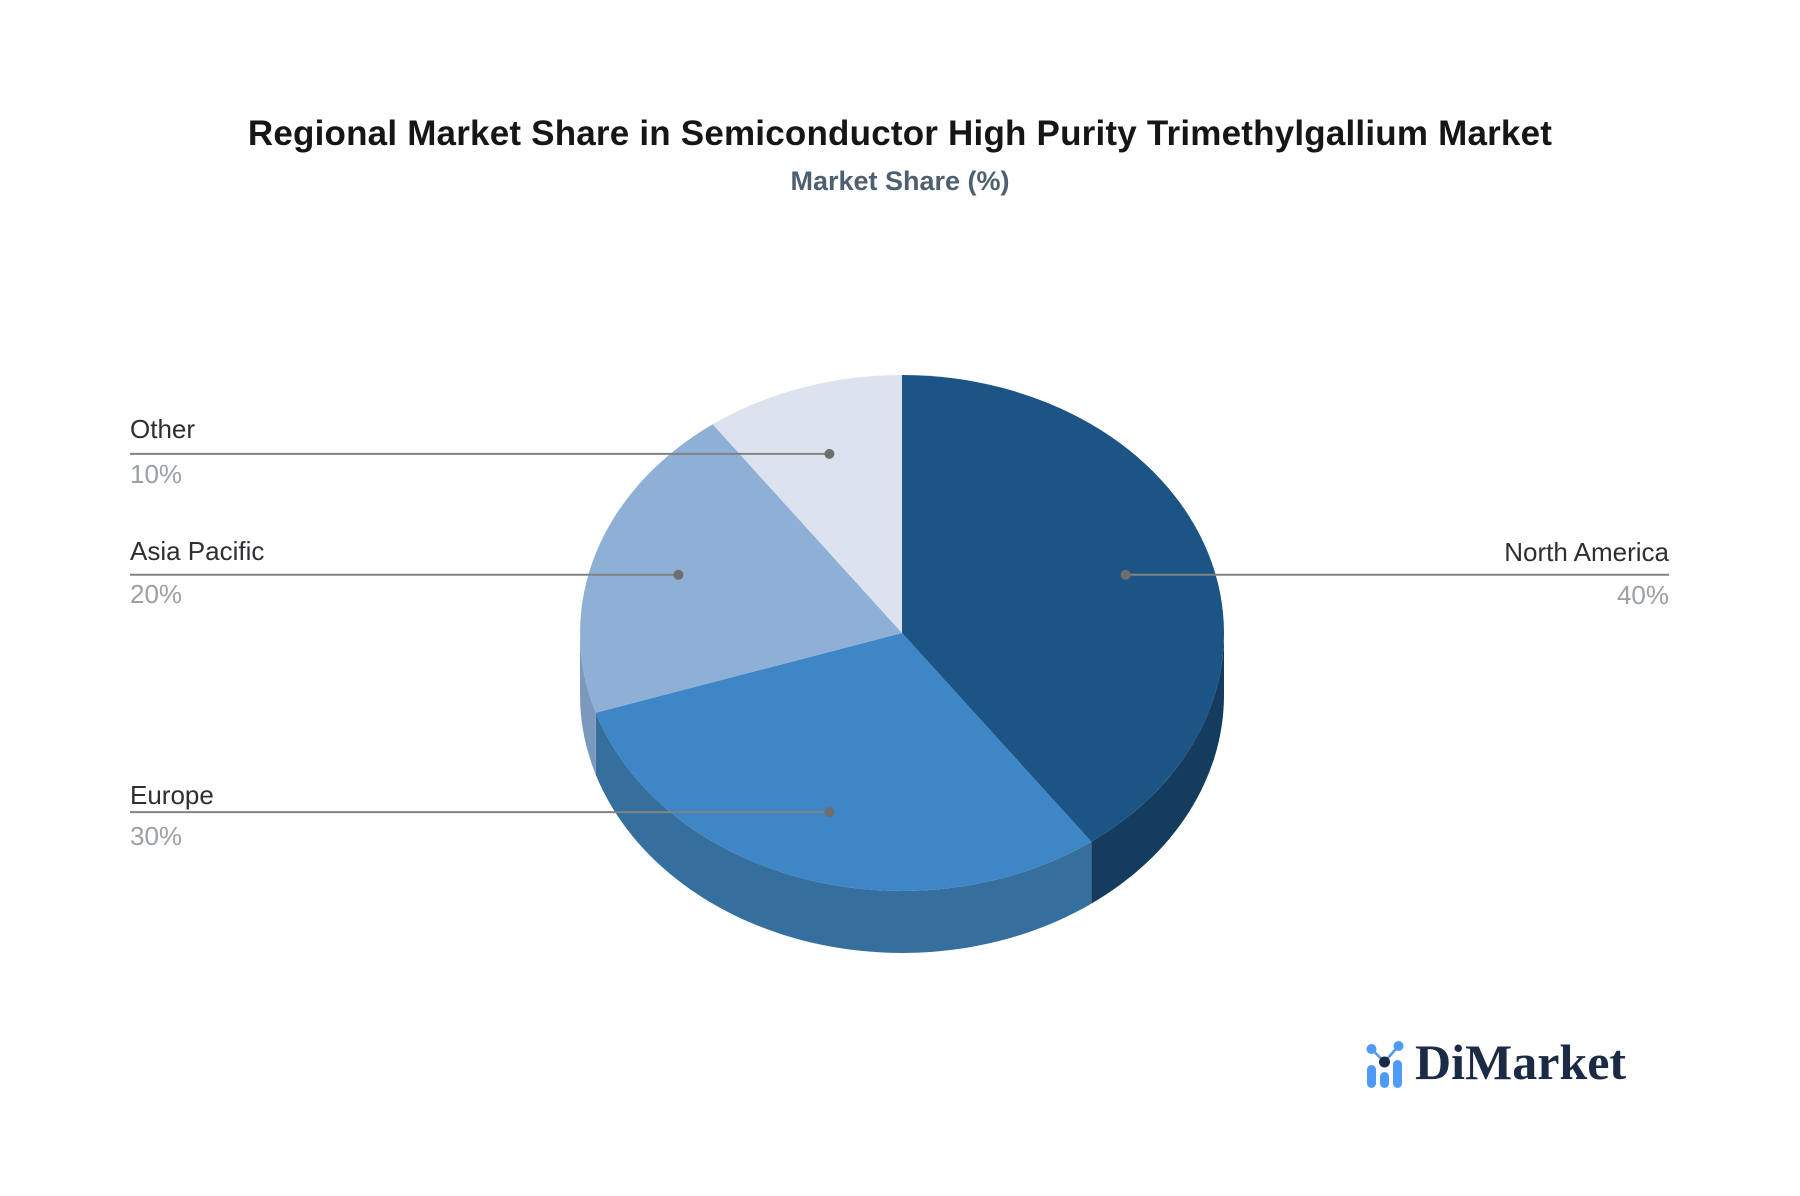 This screenshot has width=1800, height=1196. I want to click on label-other: Other, so click(163, 429).